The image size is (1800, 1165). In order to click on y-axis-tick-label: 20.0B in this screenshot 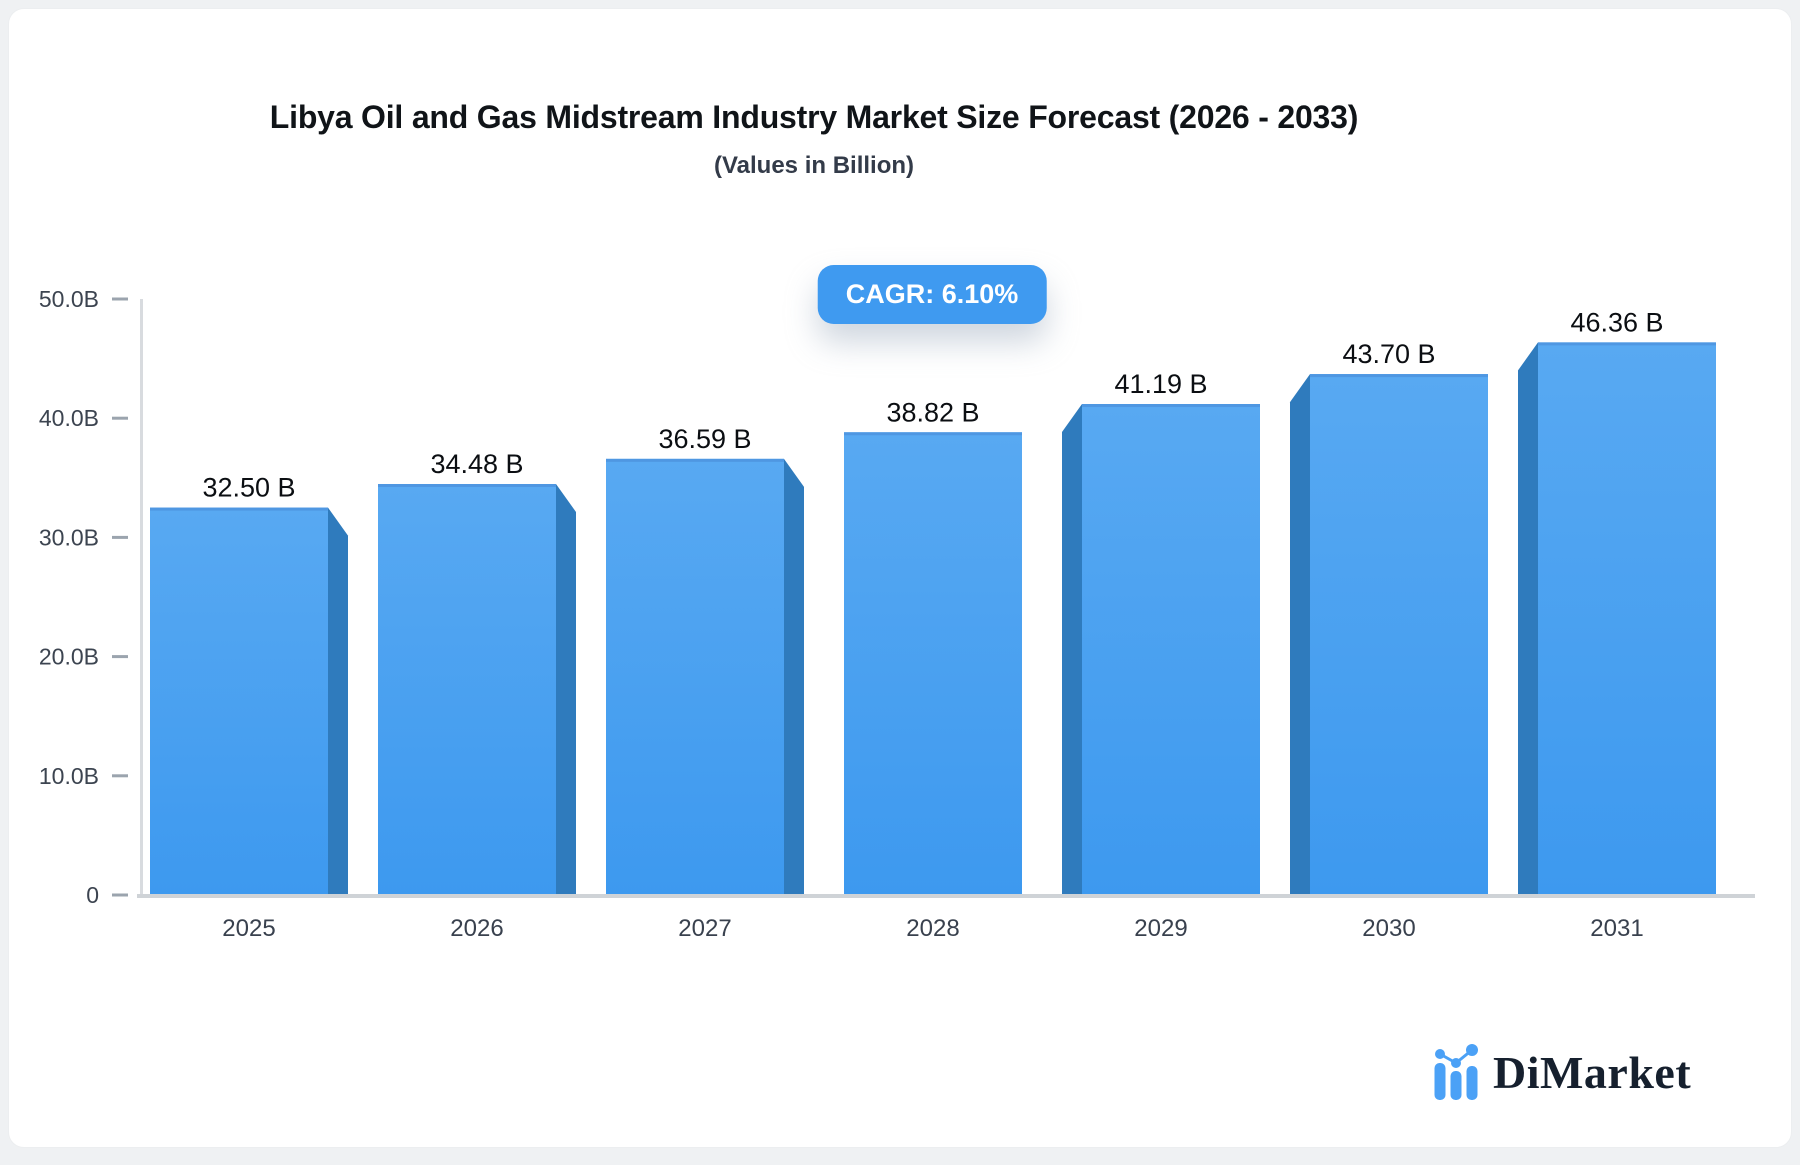, I will do `click(69, 657)`.